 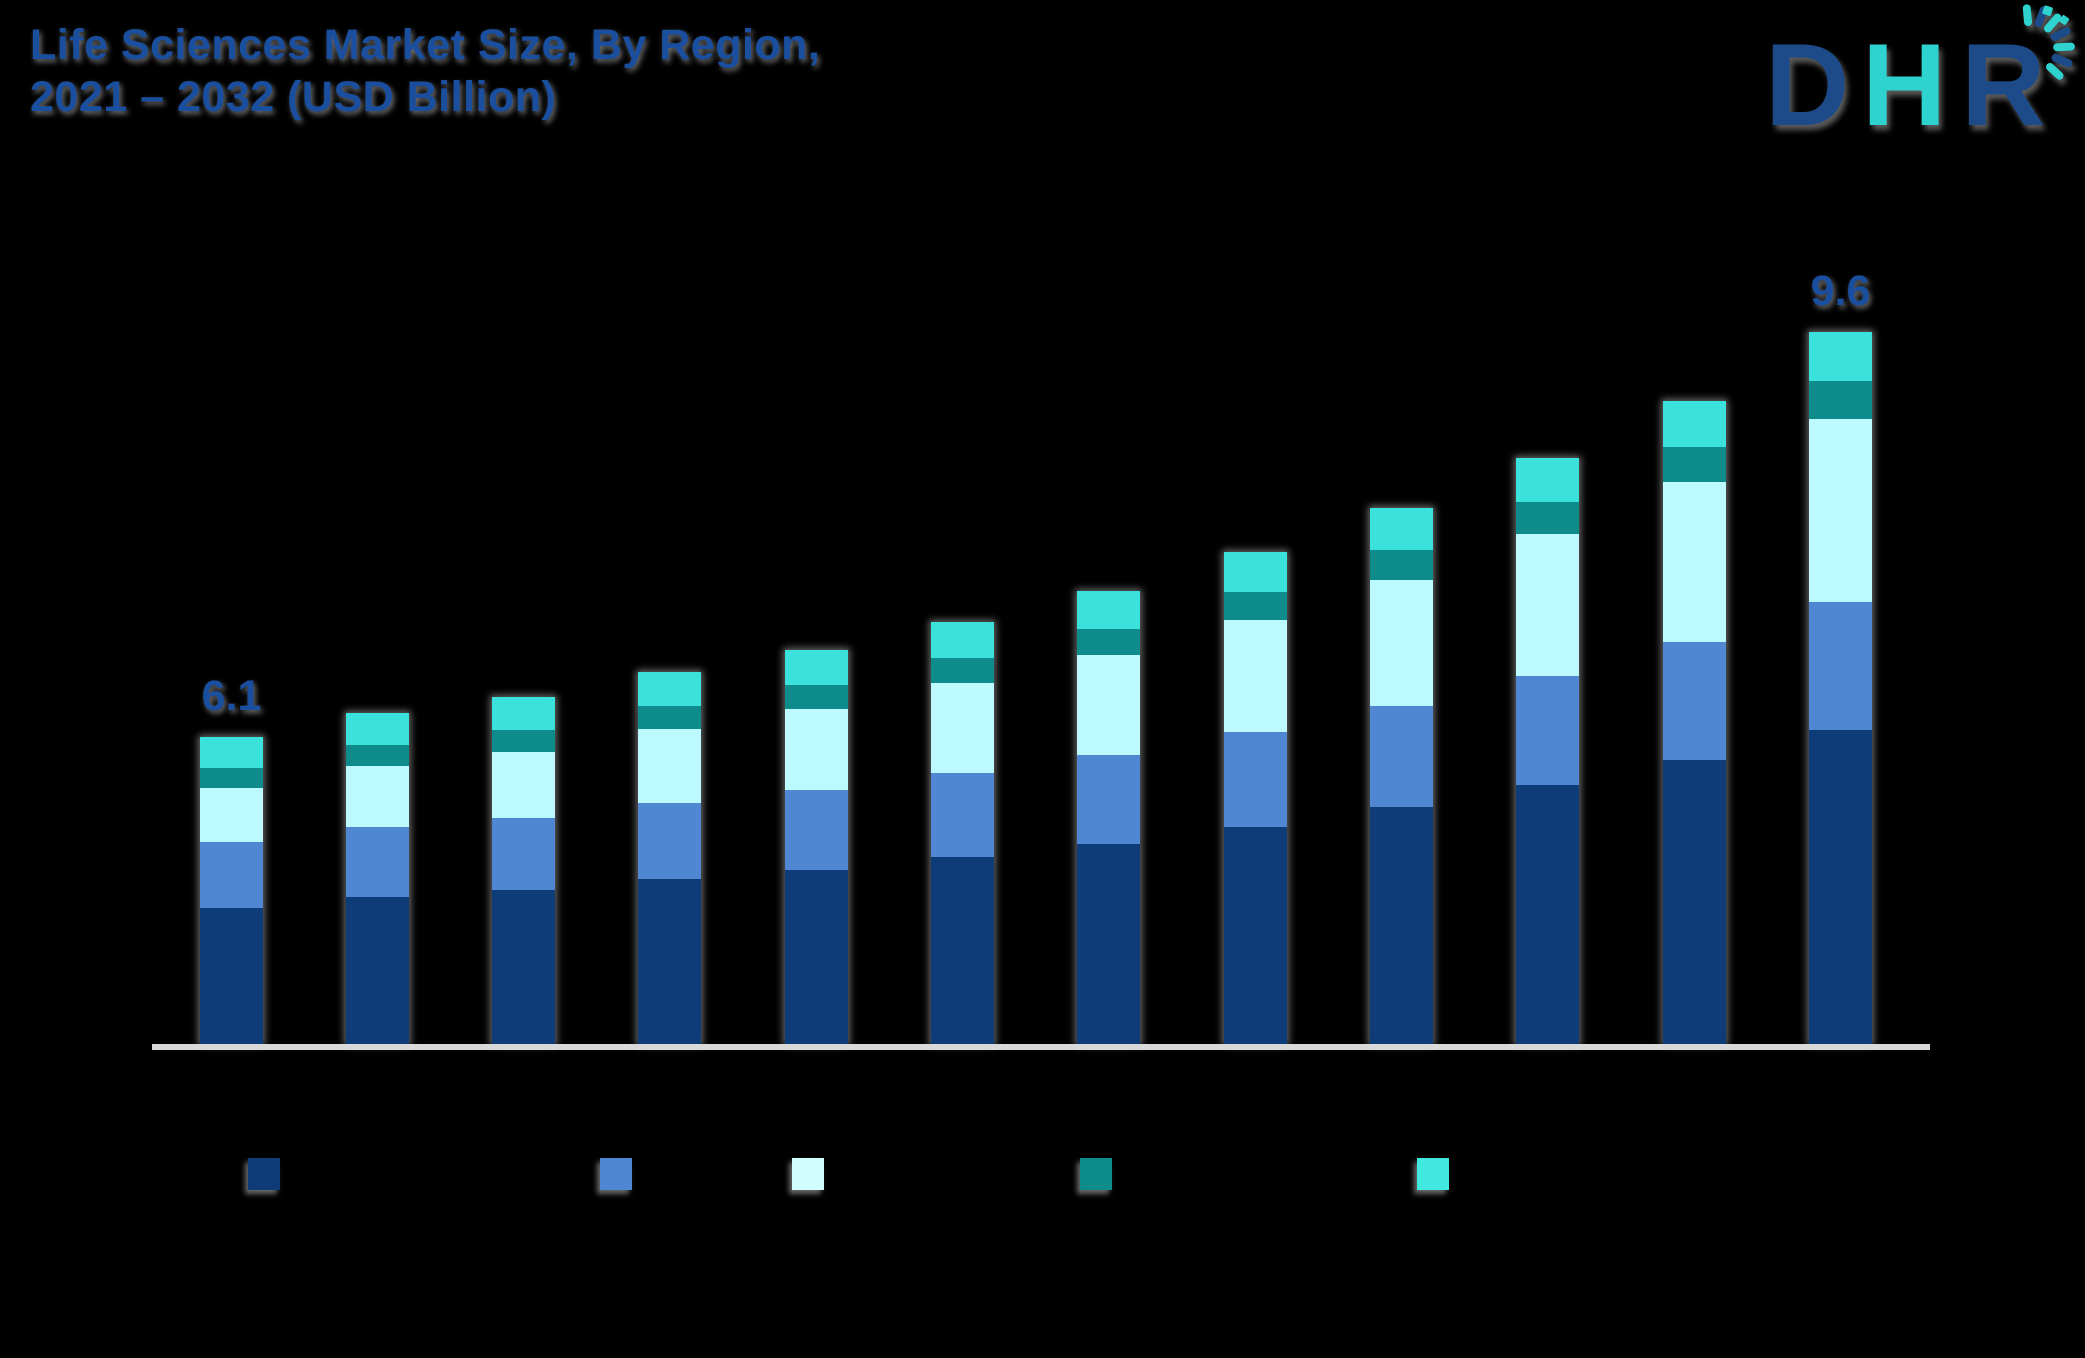 What do you see at coordinates (231, 976) in the screenshot?
I see `bar-2021-segment-navy` at bounding box center [231, 976].